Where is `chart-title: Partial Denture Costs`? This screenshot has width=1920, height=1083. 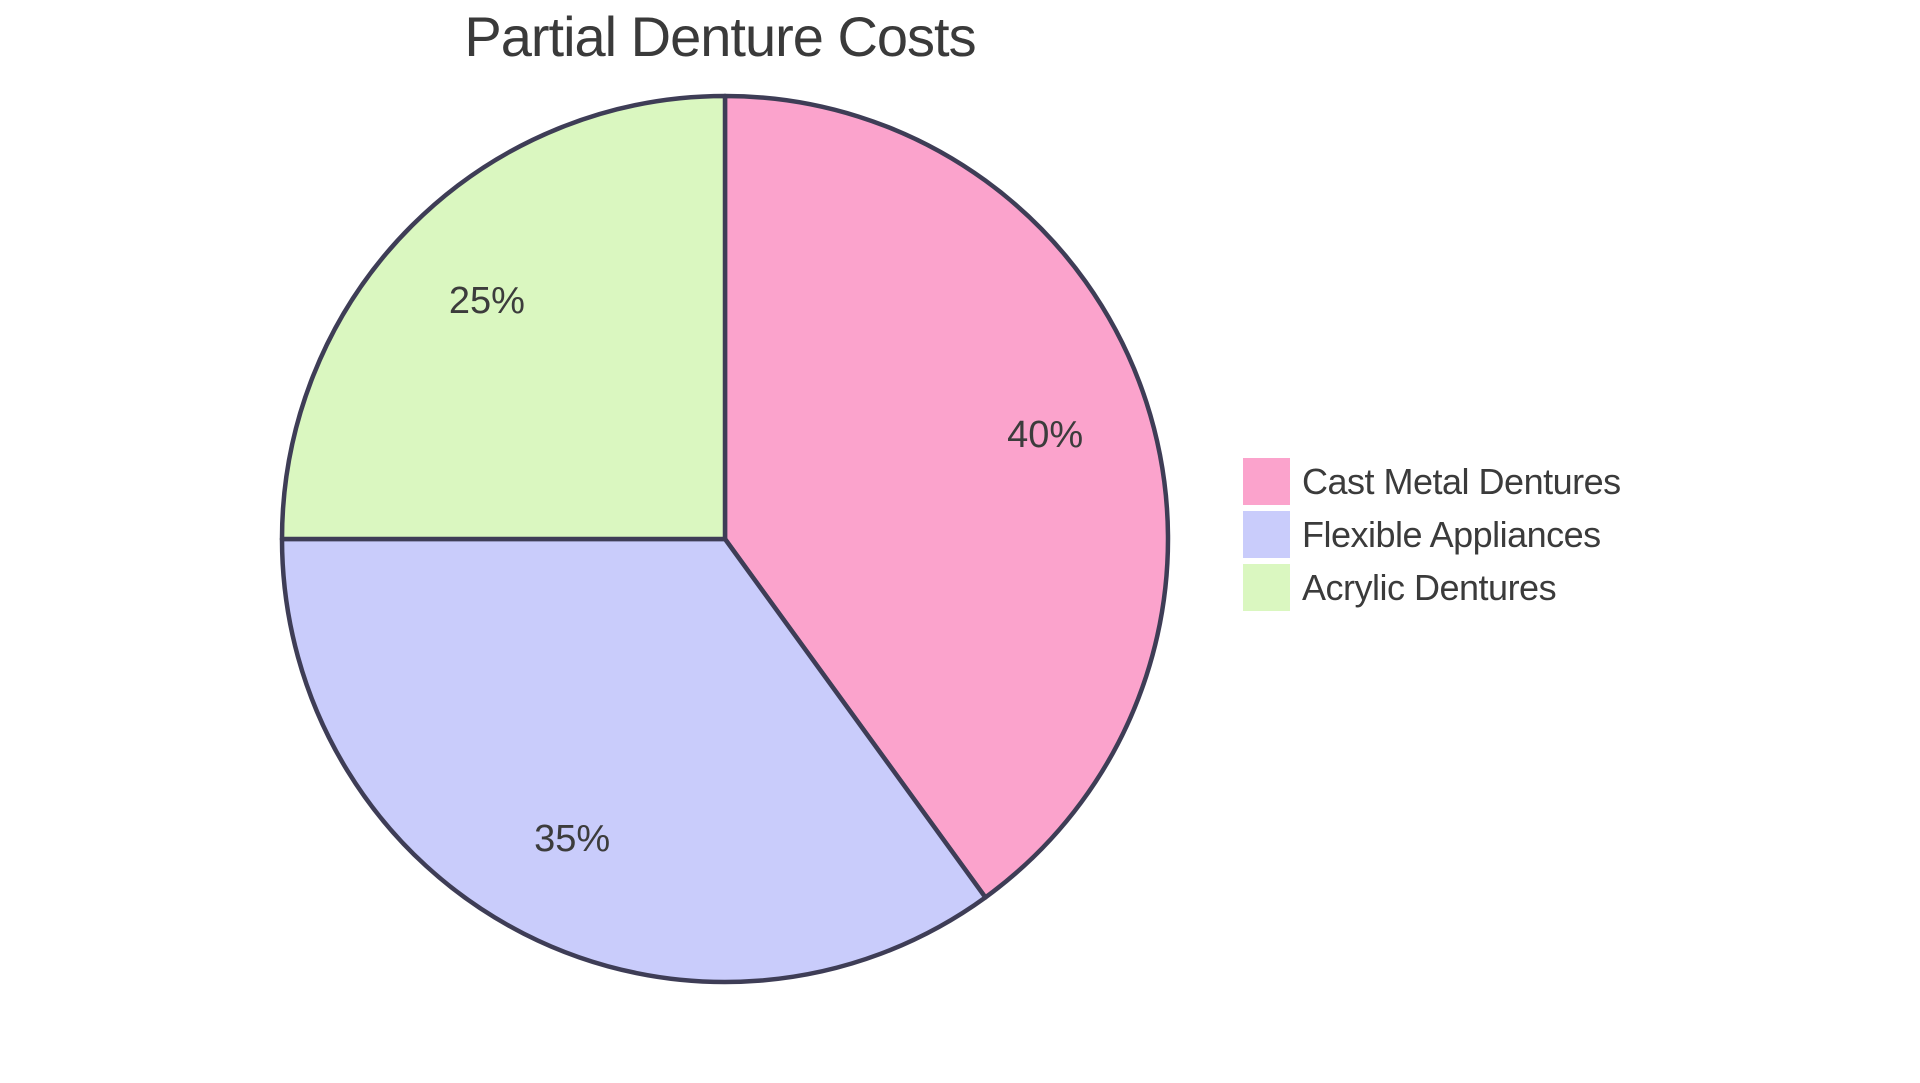 chart-title: Partial Denture Costs is located at coordinates (720, 36).